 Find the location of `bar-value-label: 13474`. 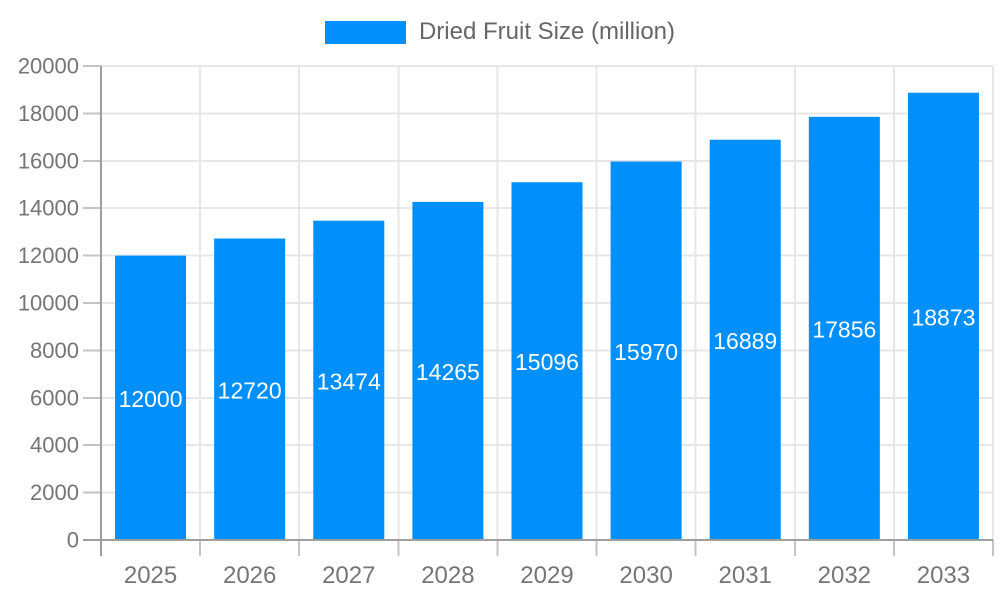

bar-value-label: 13474 is located at coordinates (349, 381).